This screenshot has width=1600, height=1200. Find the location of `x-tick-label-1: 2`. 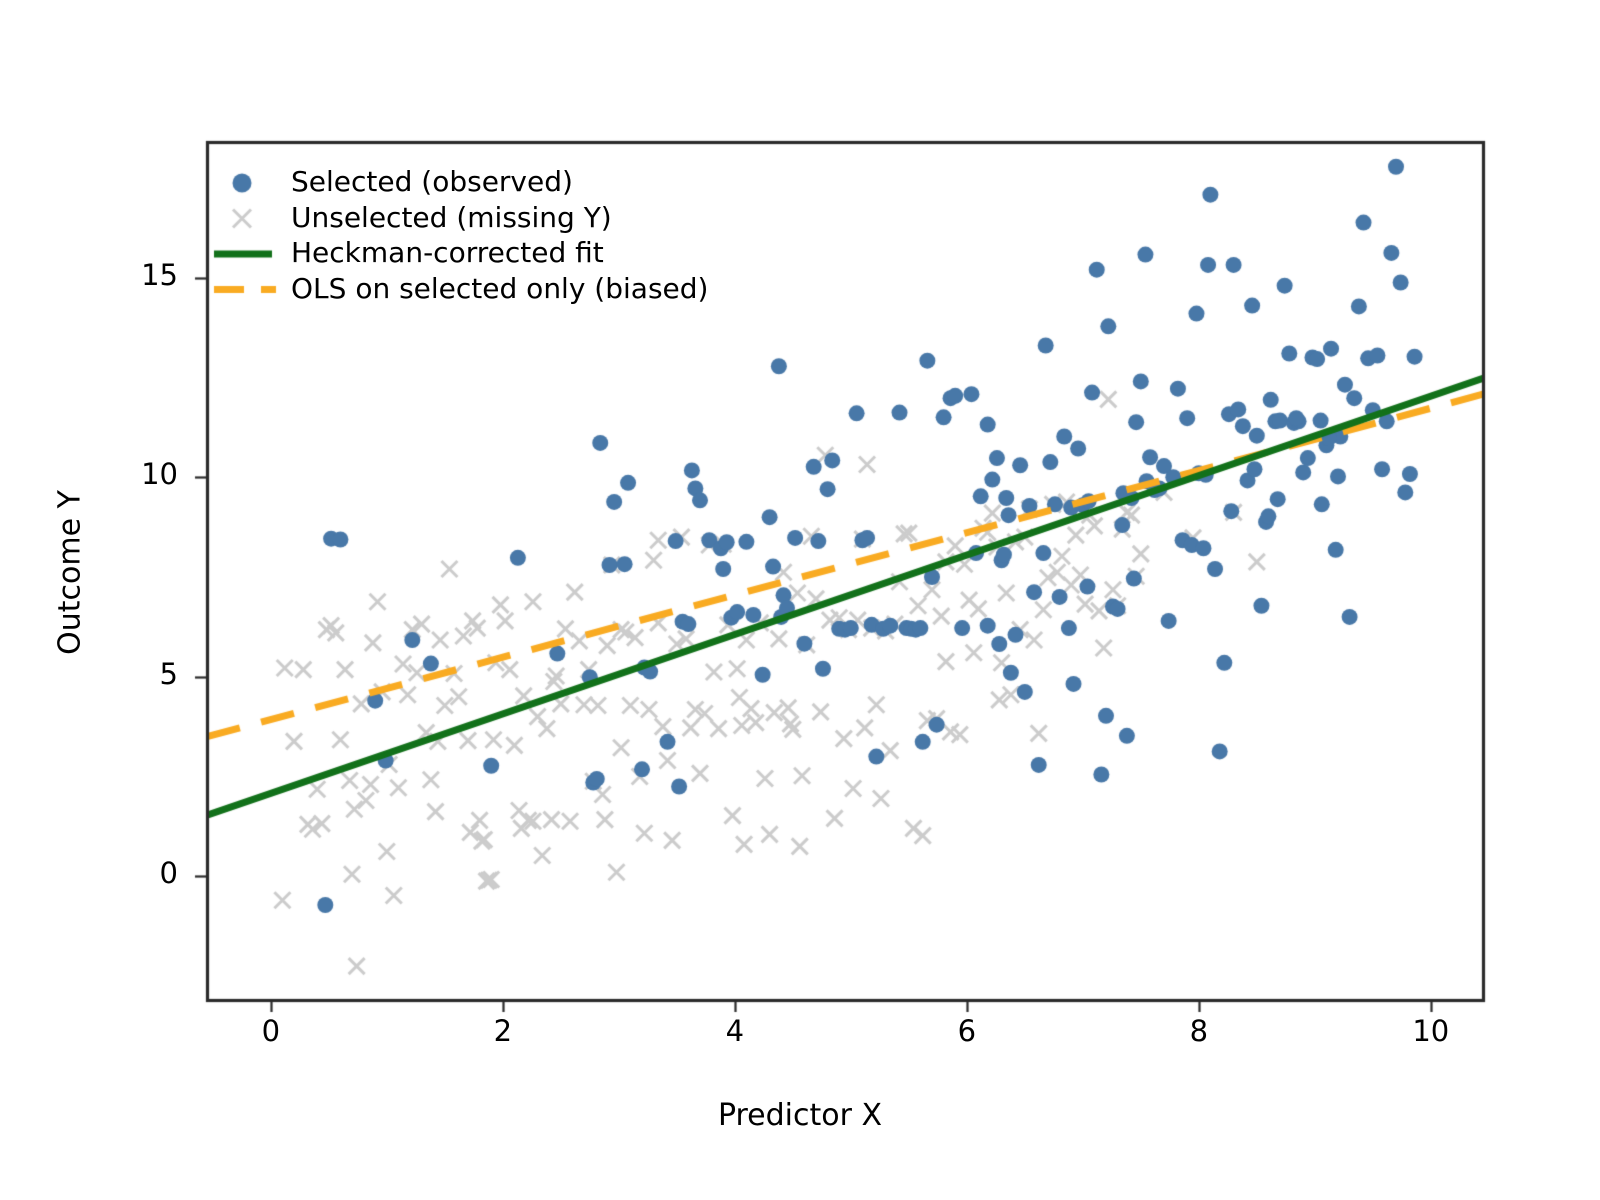

x-tick-label-1: 2 is located at coordinates (503, 1031).